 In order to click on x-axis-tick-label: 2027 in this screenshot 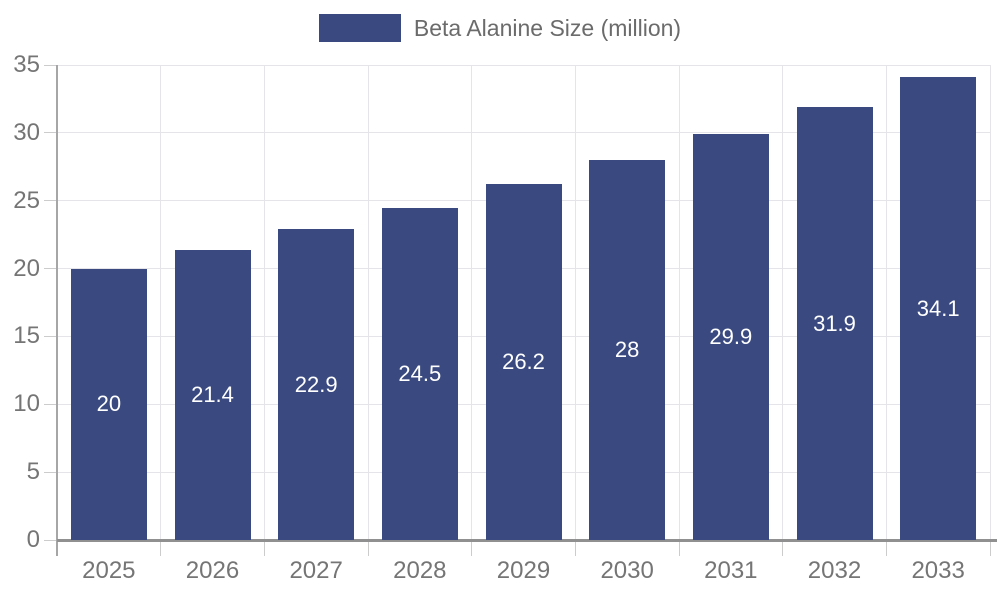, I will do `click(316, 570)`.